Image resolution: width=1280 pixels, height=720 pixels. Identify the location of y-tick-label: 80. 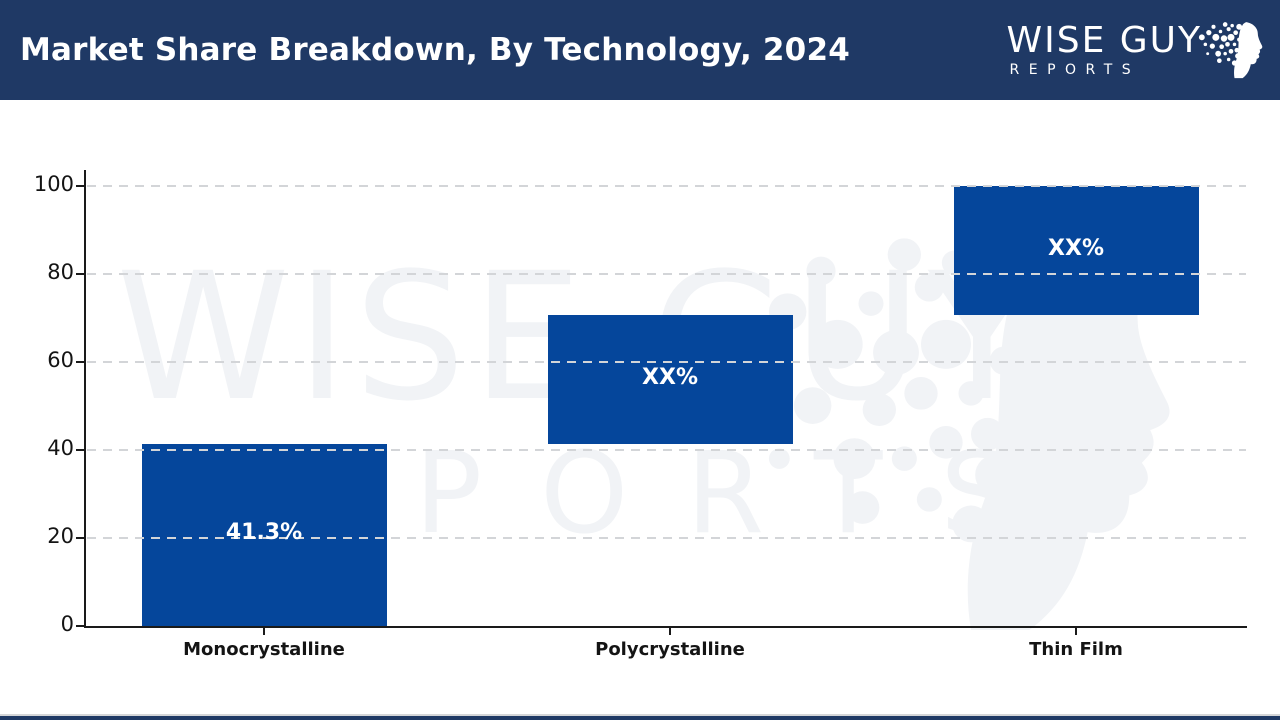
(60, 272).